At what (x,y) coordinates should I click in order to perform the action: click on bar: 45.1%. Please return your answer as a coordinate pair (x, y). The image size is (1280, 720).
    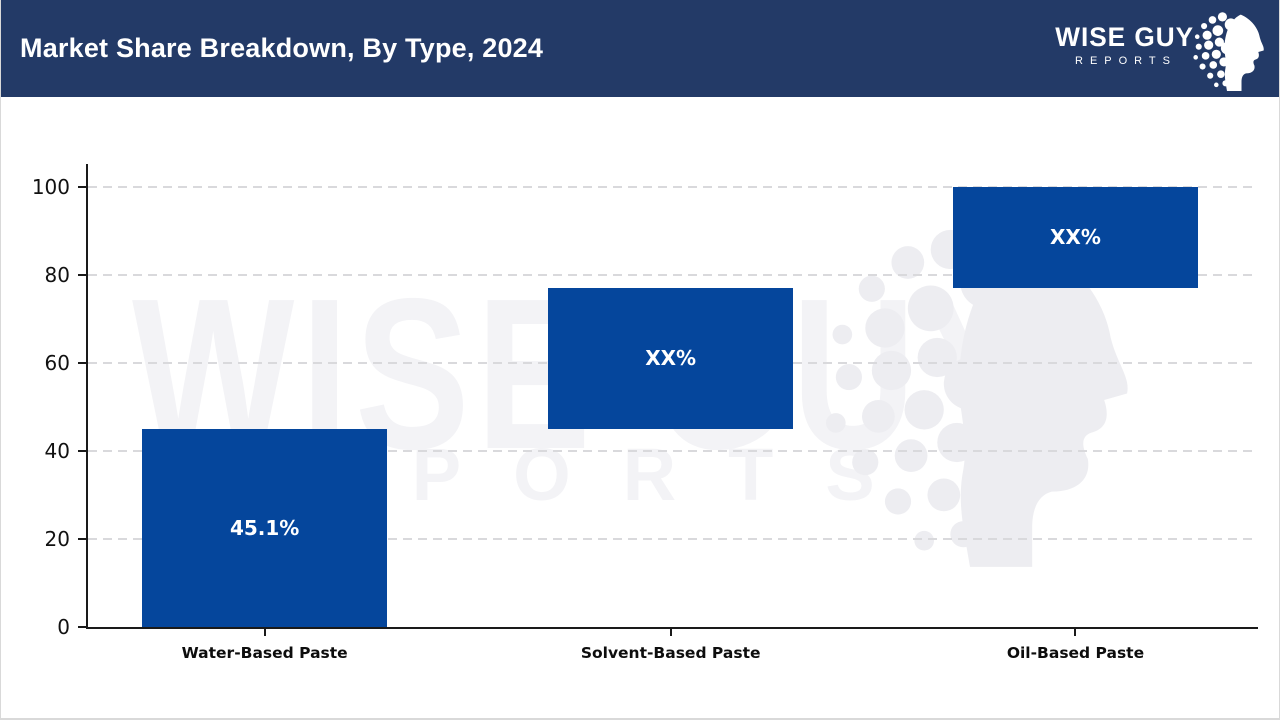
    Looking at the image, I should click on (265, 527).